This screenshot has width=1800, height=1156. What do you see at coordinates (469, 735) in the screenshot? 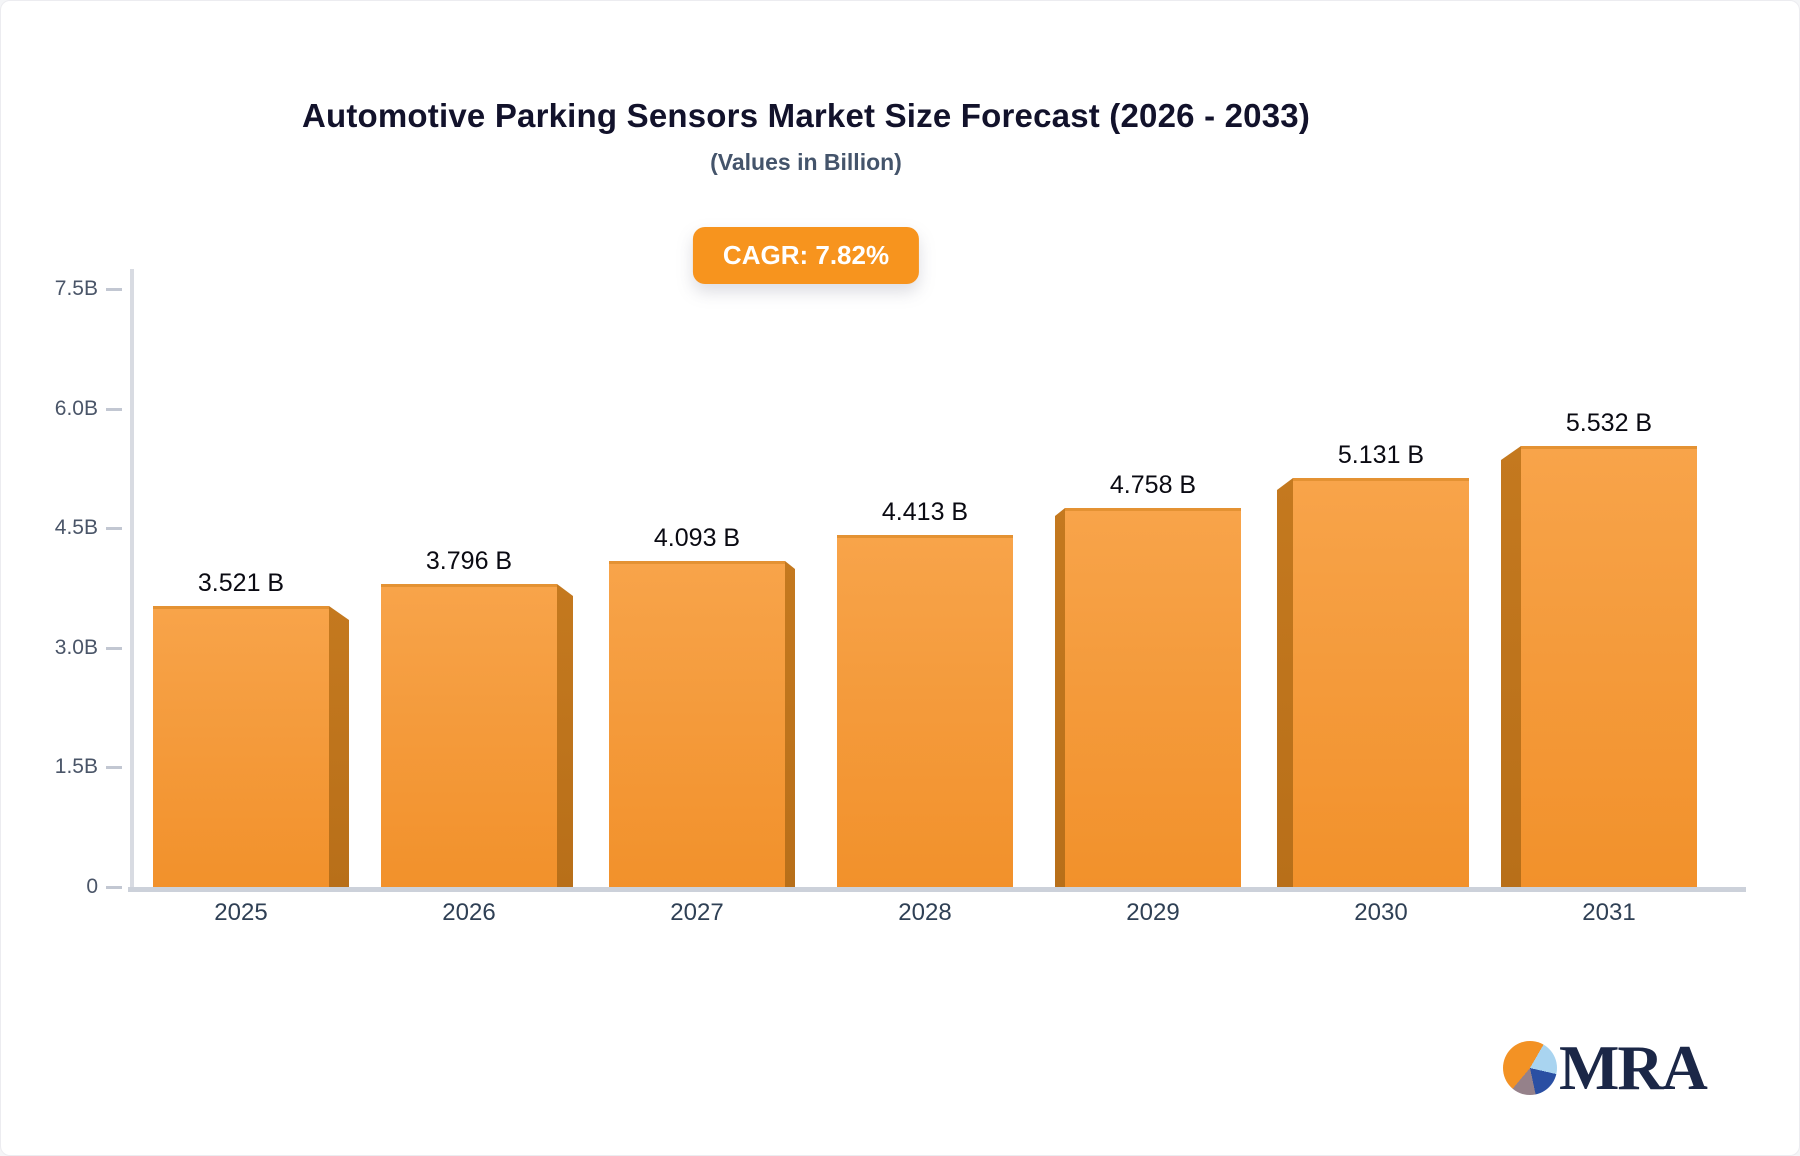
I see `bar-2026` at bounding box center [469, 735].